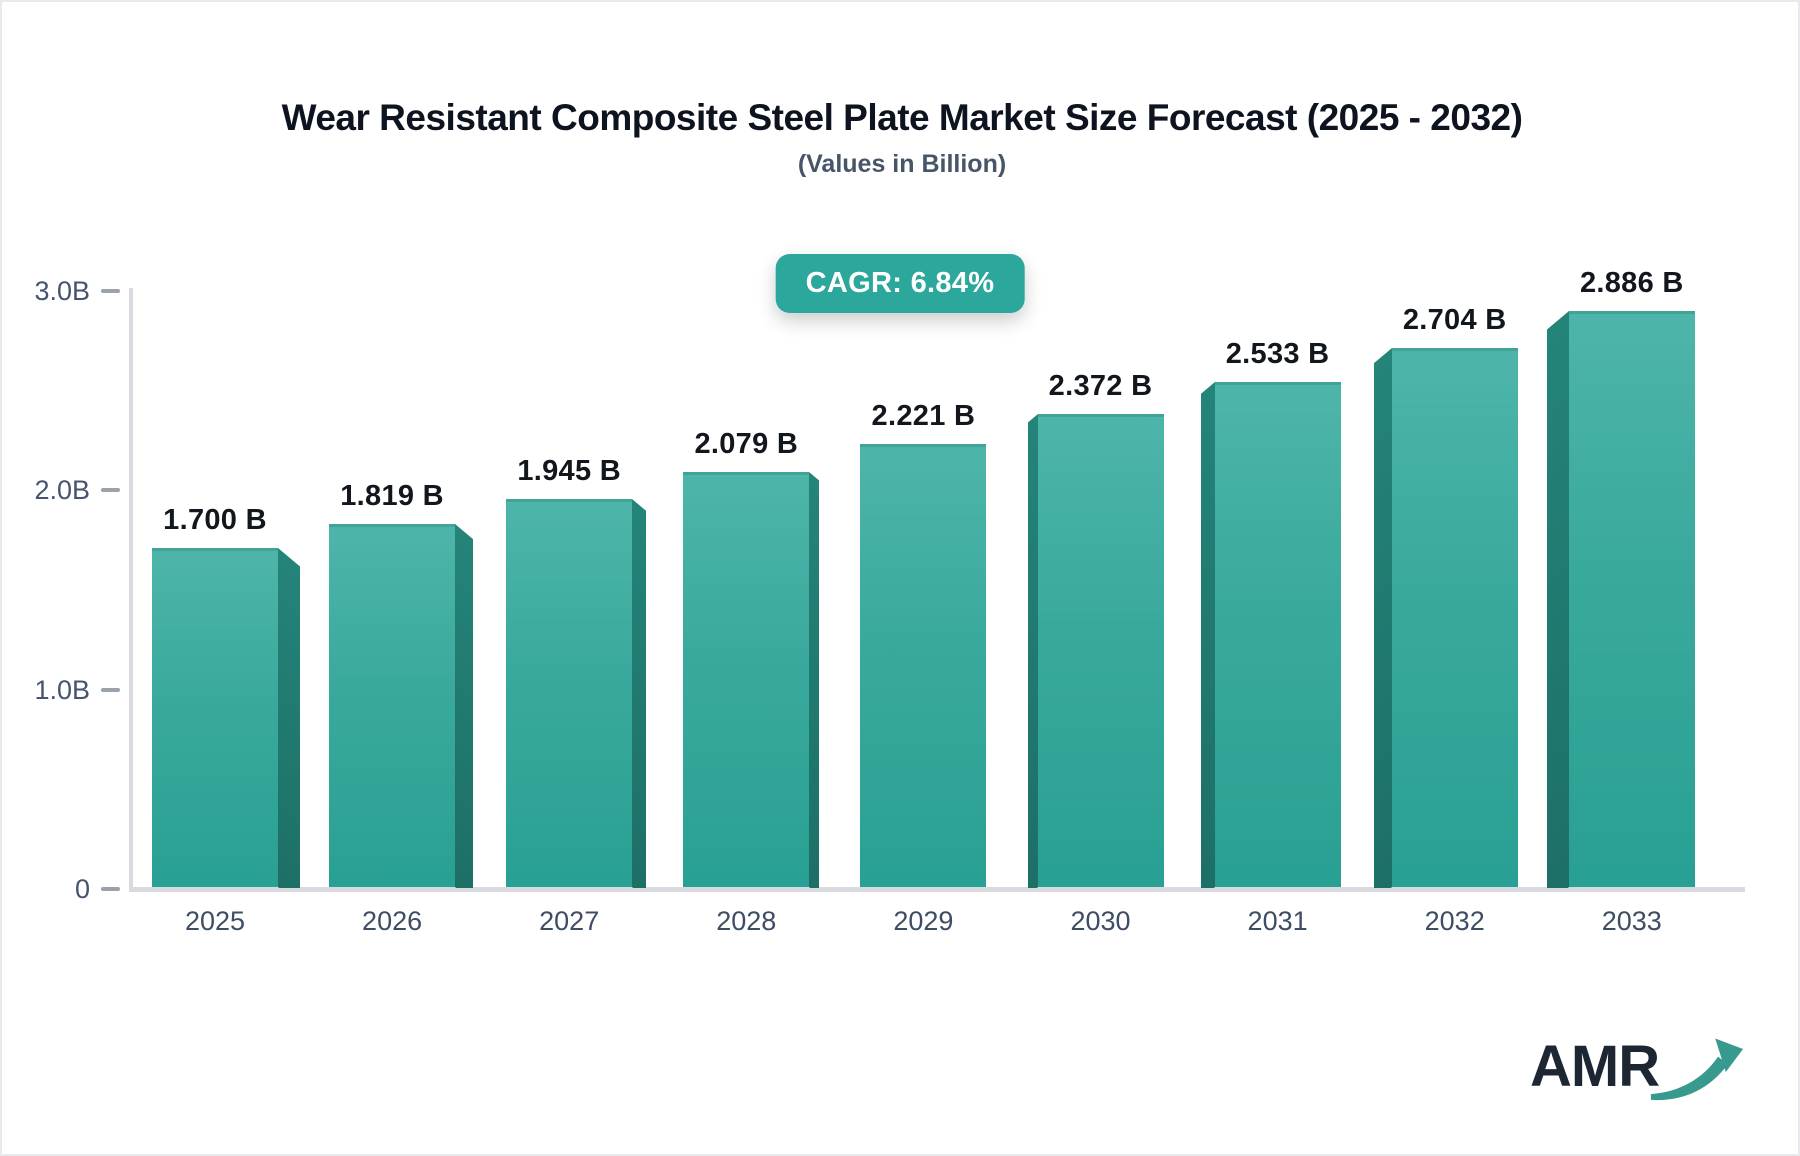 The height and width of the screenshot is (1156, 1800). Describe the element at coordinates (1100, 385) in the screenshot. I see `bar-value-label: 2.372 B` at that location.